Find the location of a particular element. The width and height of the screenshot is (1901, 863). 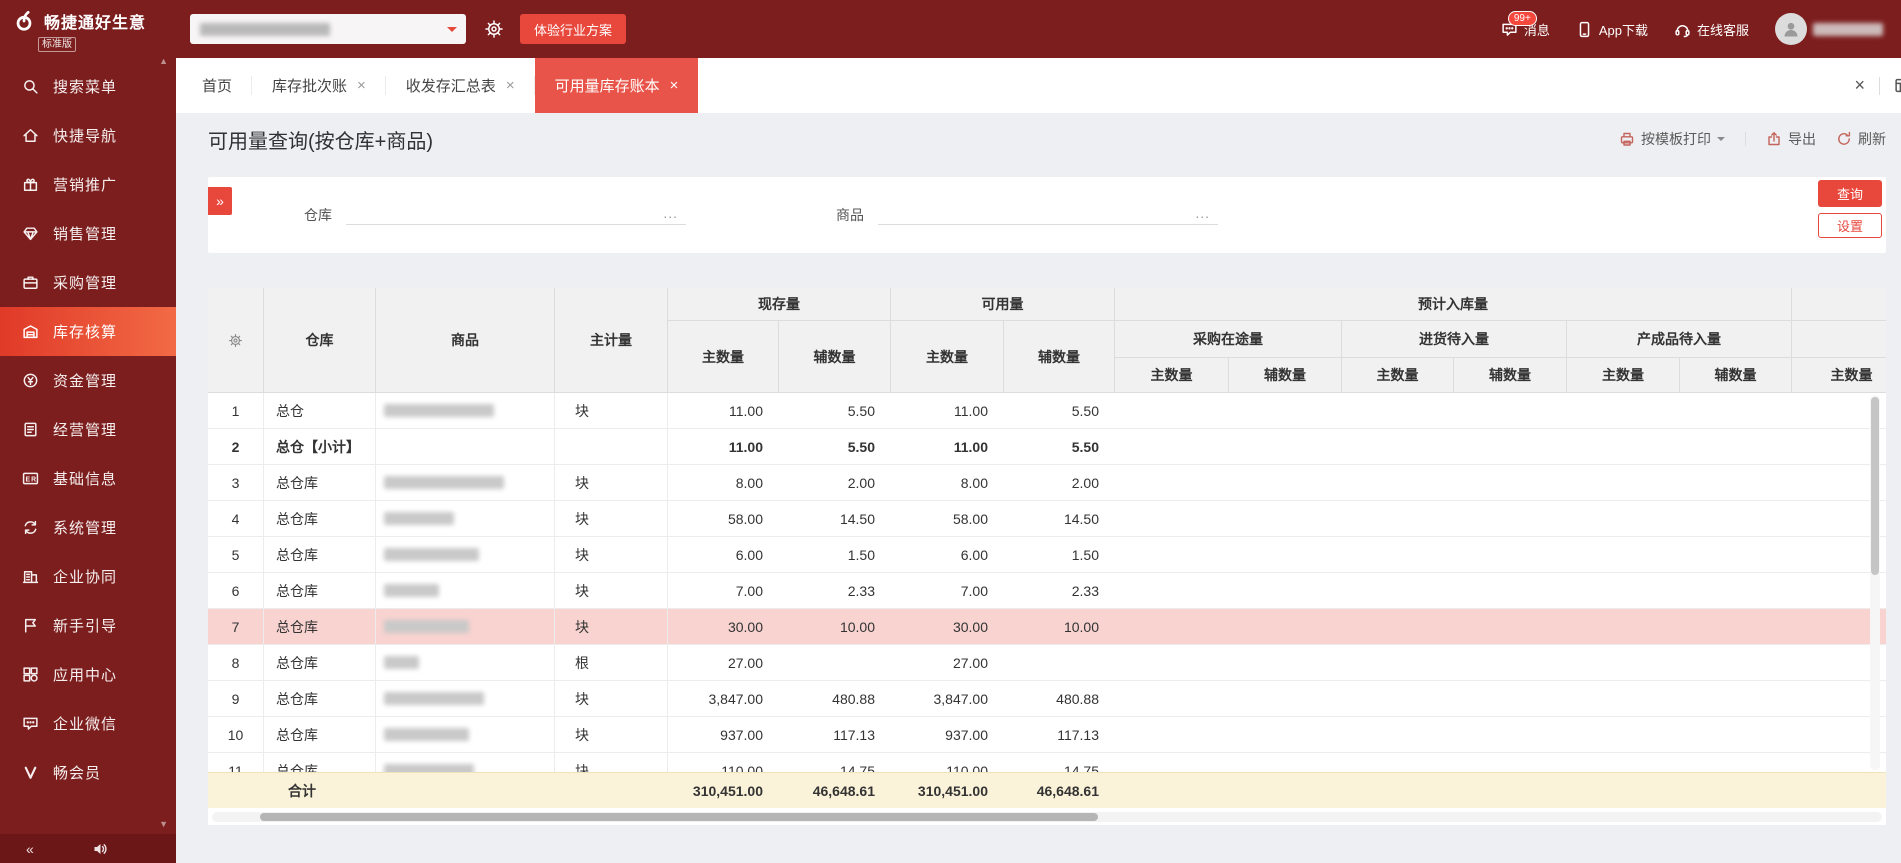

sidebar-item-11: 企业协同 is located at coordinates (88, 576).